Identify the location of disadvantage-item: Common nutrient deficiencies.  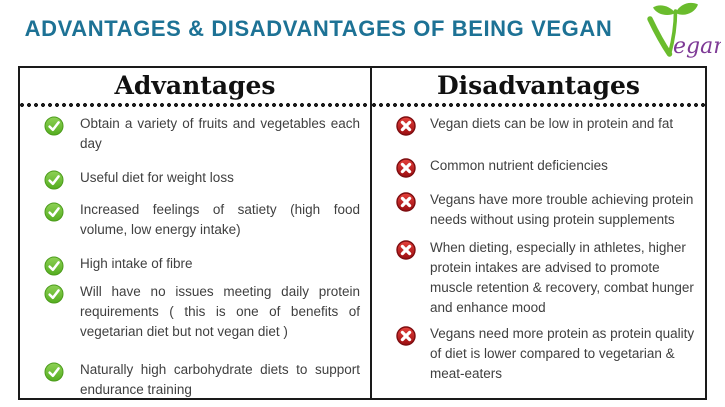
(538, 167).